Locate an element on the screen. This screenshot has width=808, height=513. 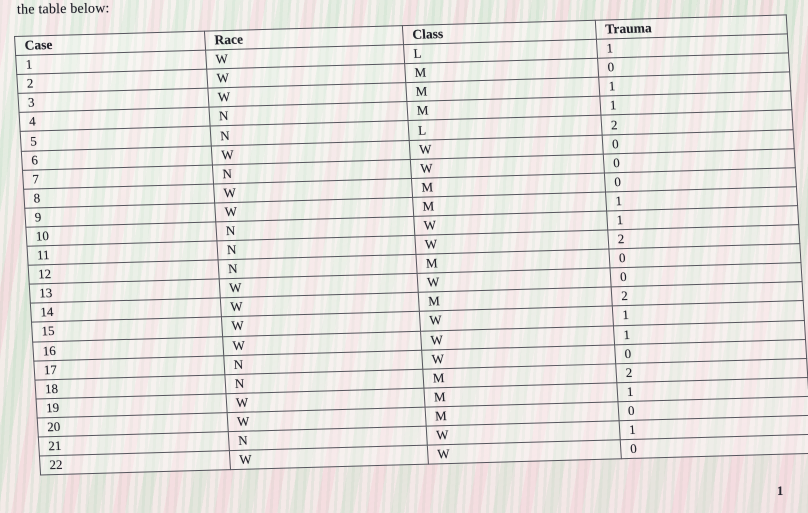
cell-trauma: 0 is located at coordinates (714, 446).